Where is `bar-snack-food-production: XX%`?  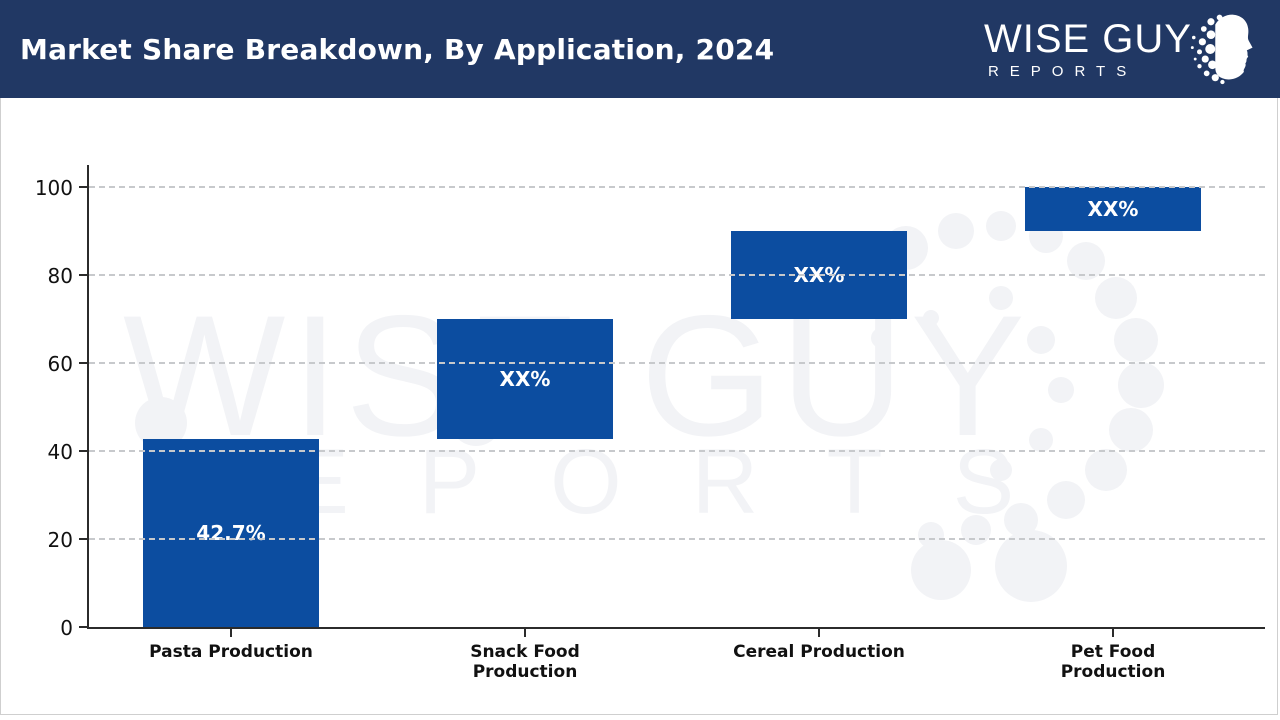
bar-snack-food-production: XX% is located at coordinates (525, 379).